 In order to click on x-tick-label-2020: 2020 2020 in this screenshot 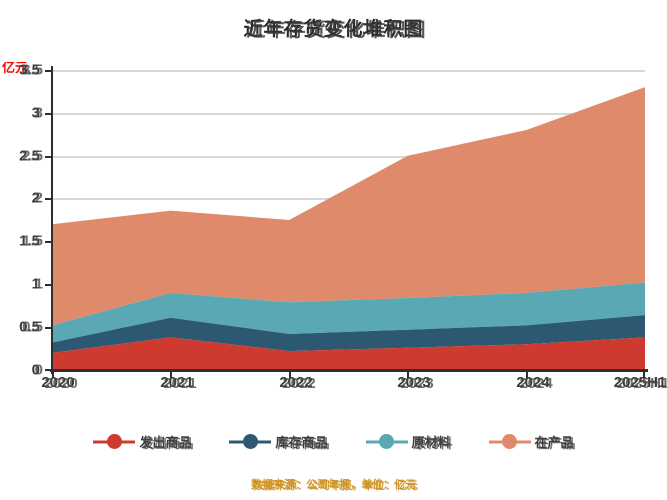, I will do `click(59, 383)`.